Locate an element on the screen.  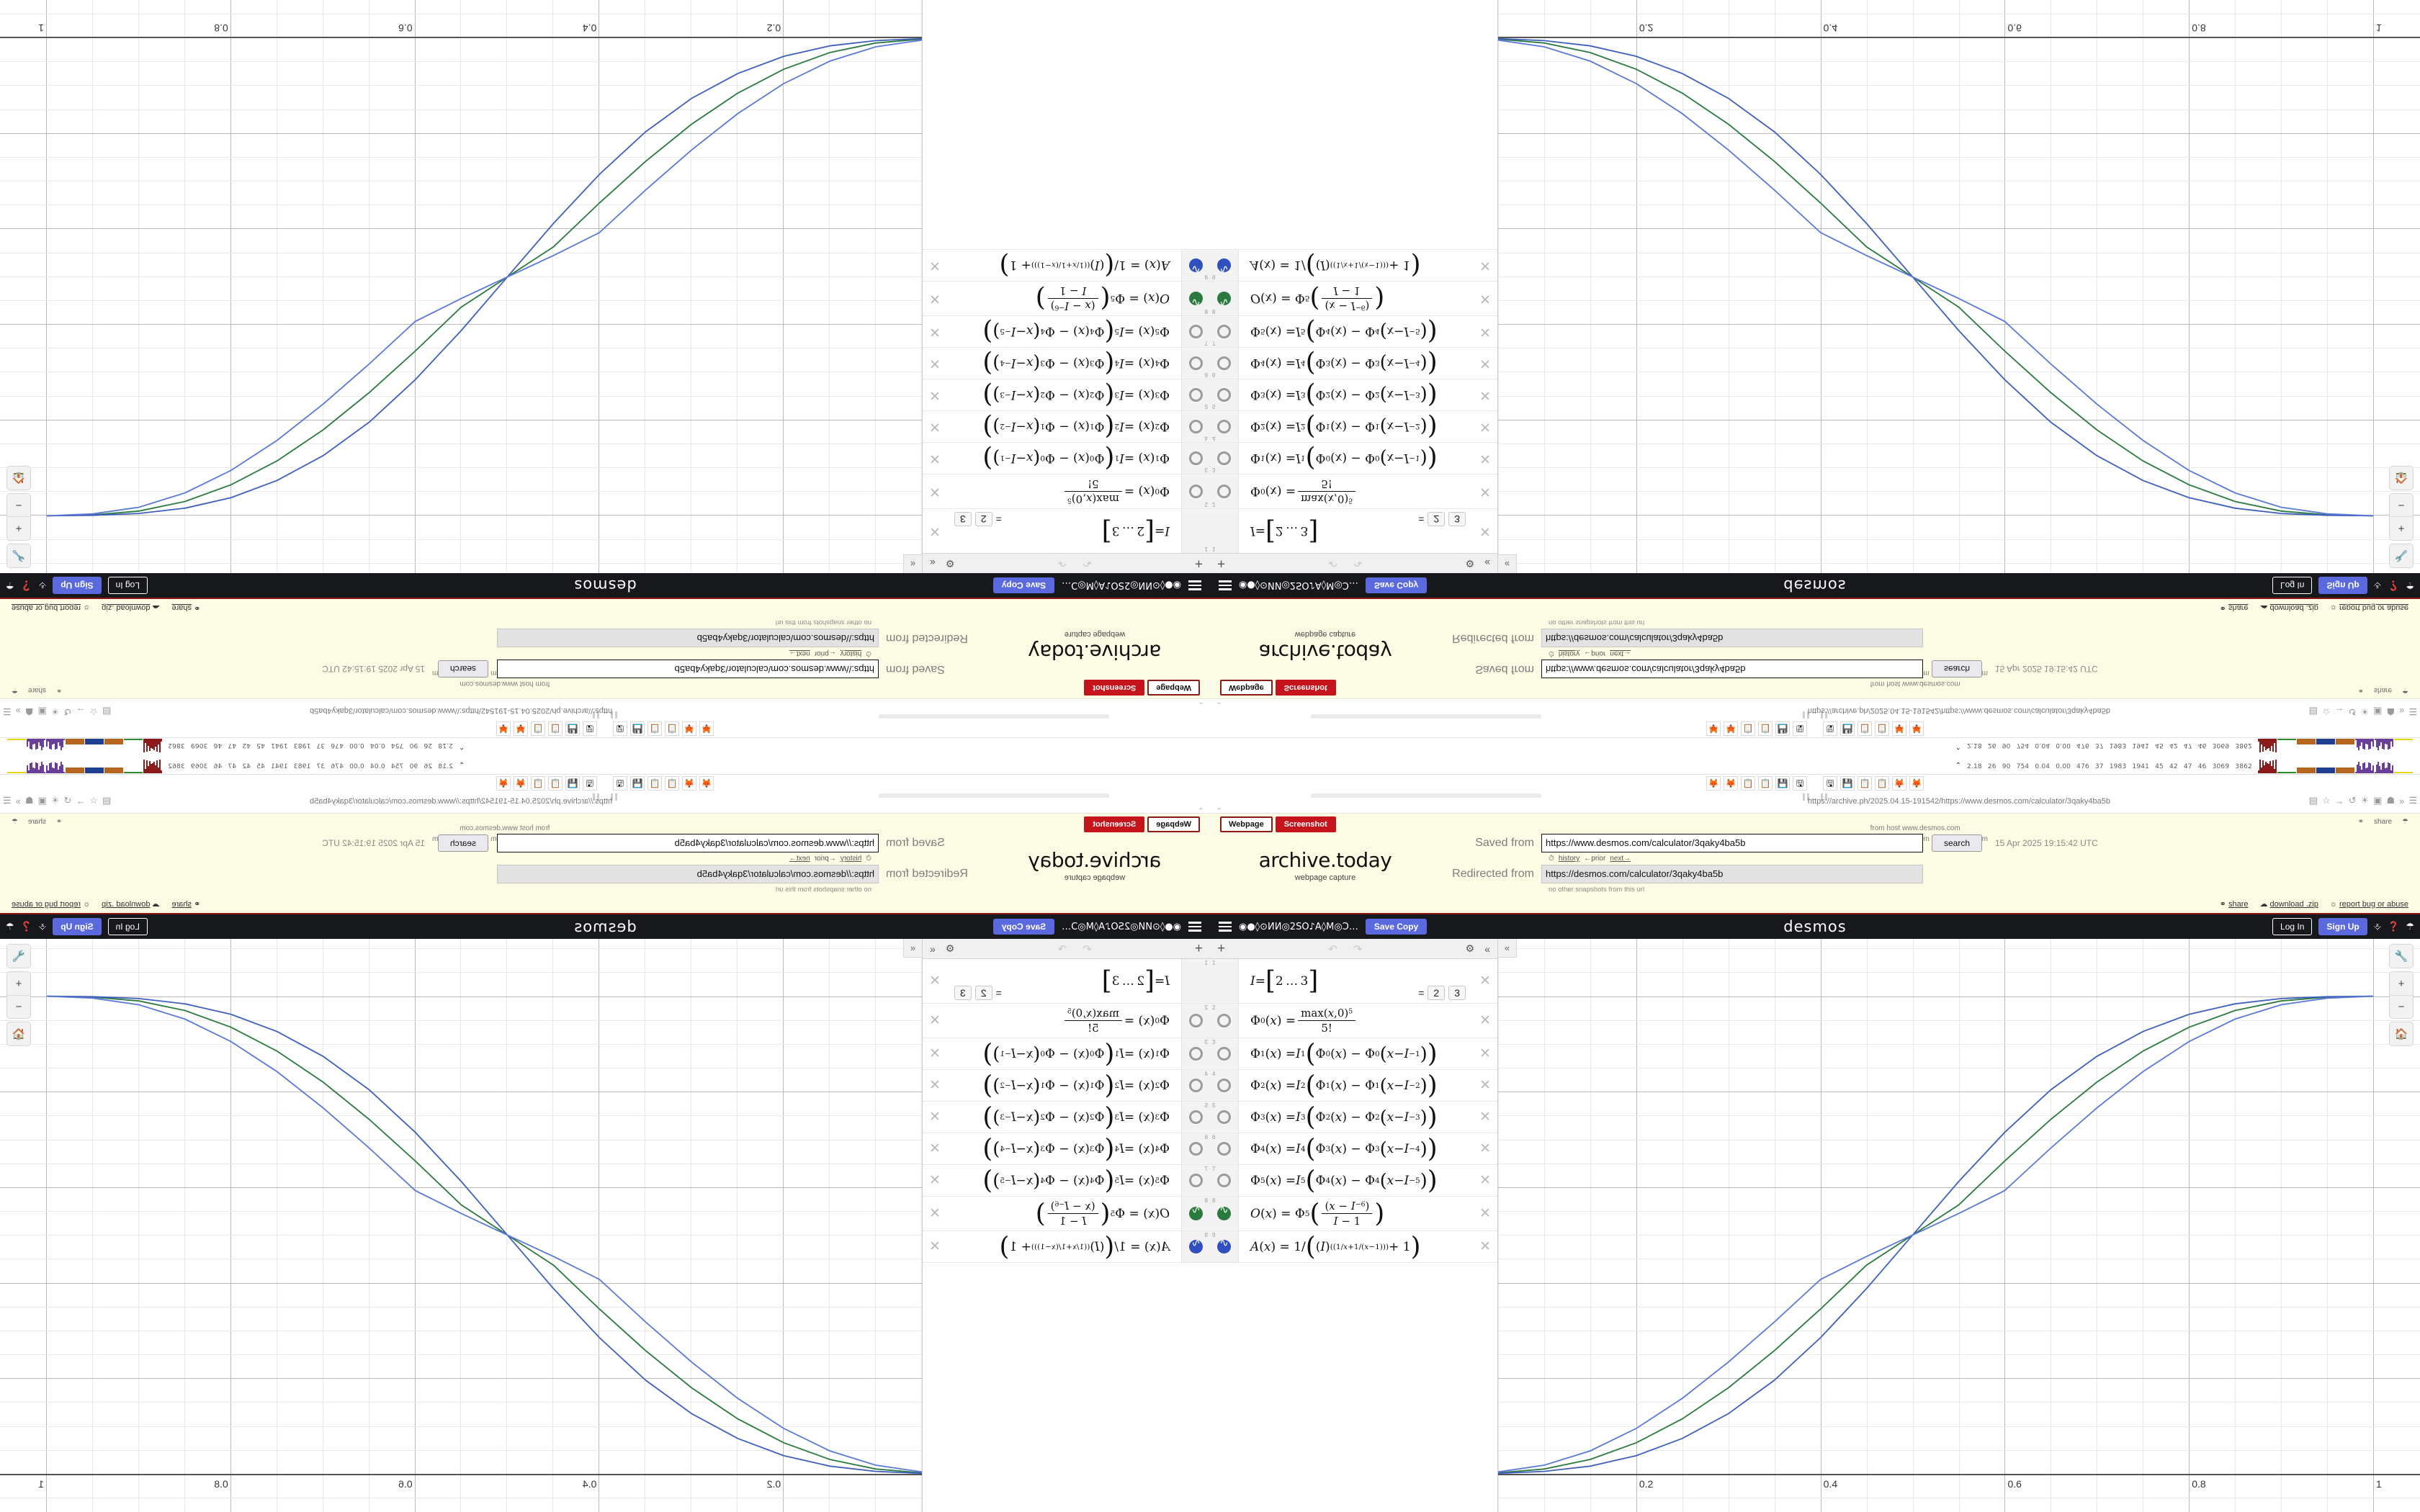
pocket-icon: ☗ is located at coordinates (2391, 711).